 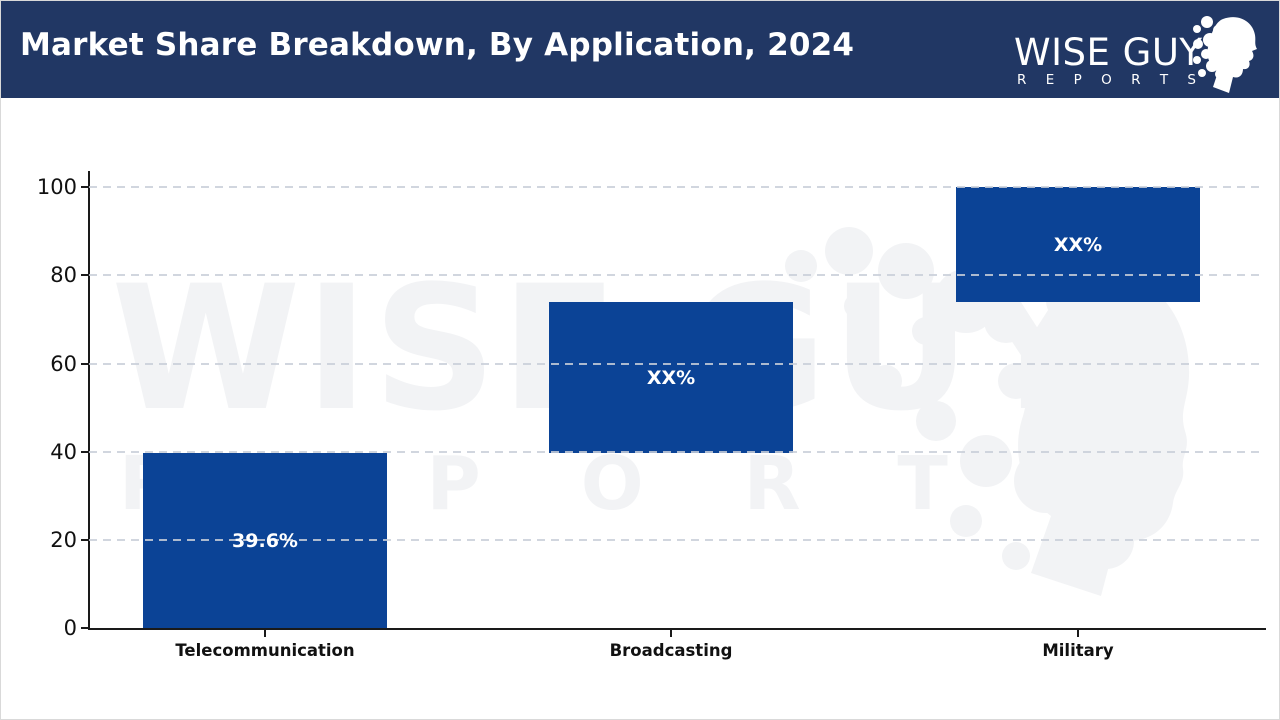 I want to click on y-axis-tick-label: 60, so click(x=63, y=363).